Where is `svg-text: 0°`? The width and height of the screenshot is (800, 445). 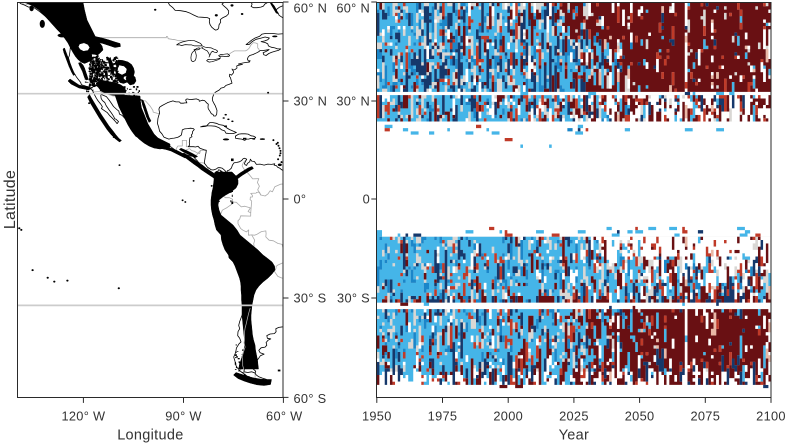 svg-text: 0° is located at coordinates (300, 199).